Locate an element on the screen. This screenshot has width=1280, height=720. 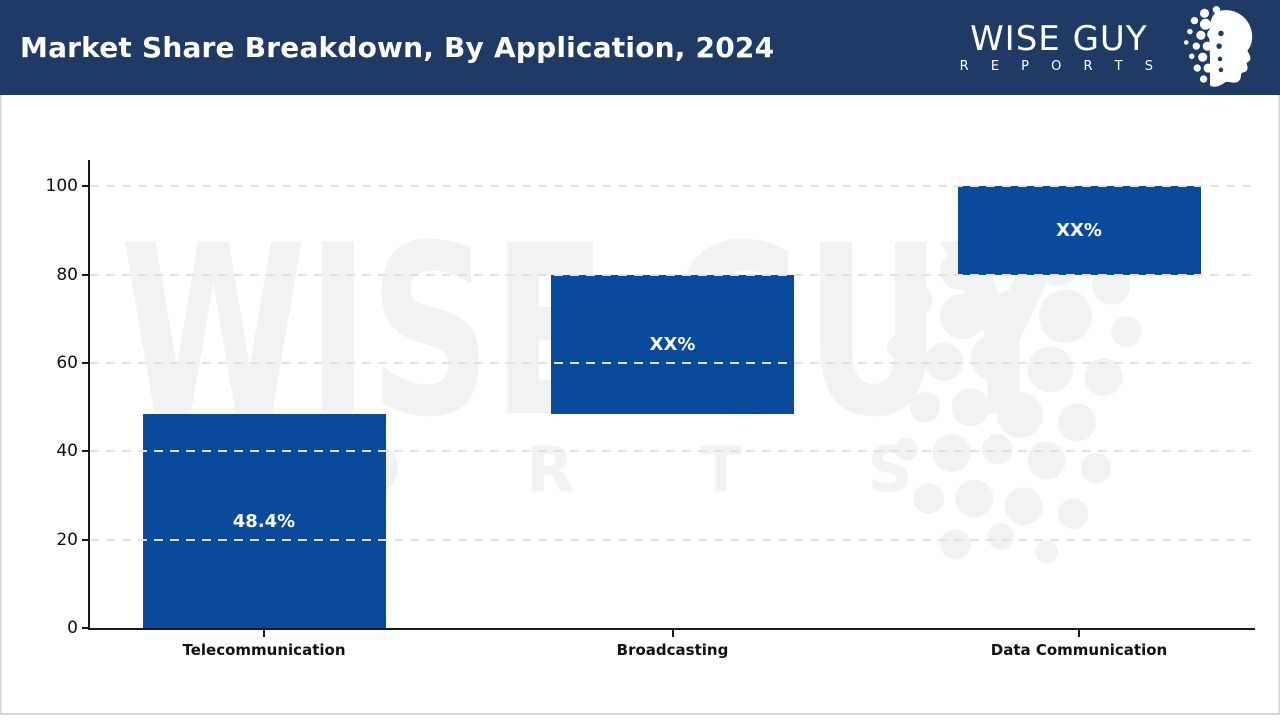
y-tick-label-0: 0 is located at coordinates (72, 628).